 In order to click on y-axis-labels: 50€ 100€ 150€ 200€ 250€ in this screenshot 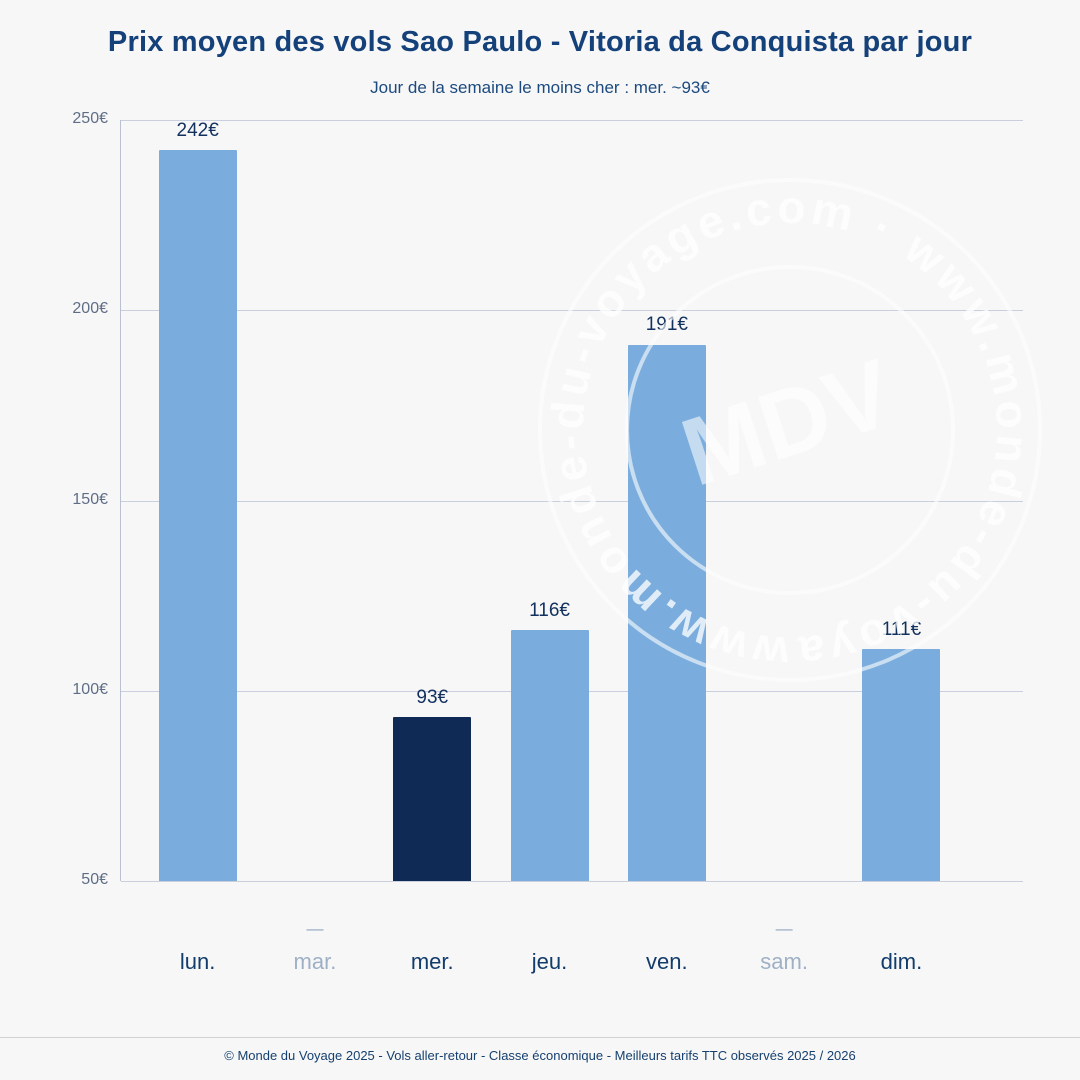, I will do `click(54, 499)`.